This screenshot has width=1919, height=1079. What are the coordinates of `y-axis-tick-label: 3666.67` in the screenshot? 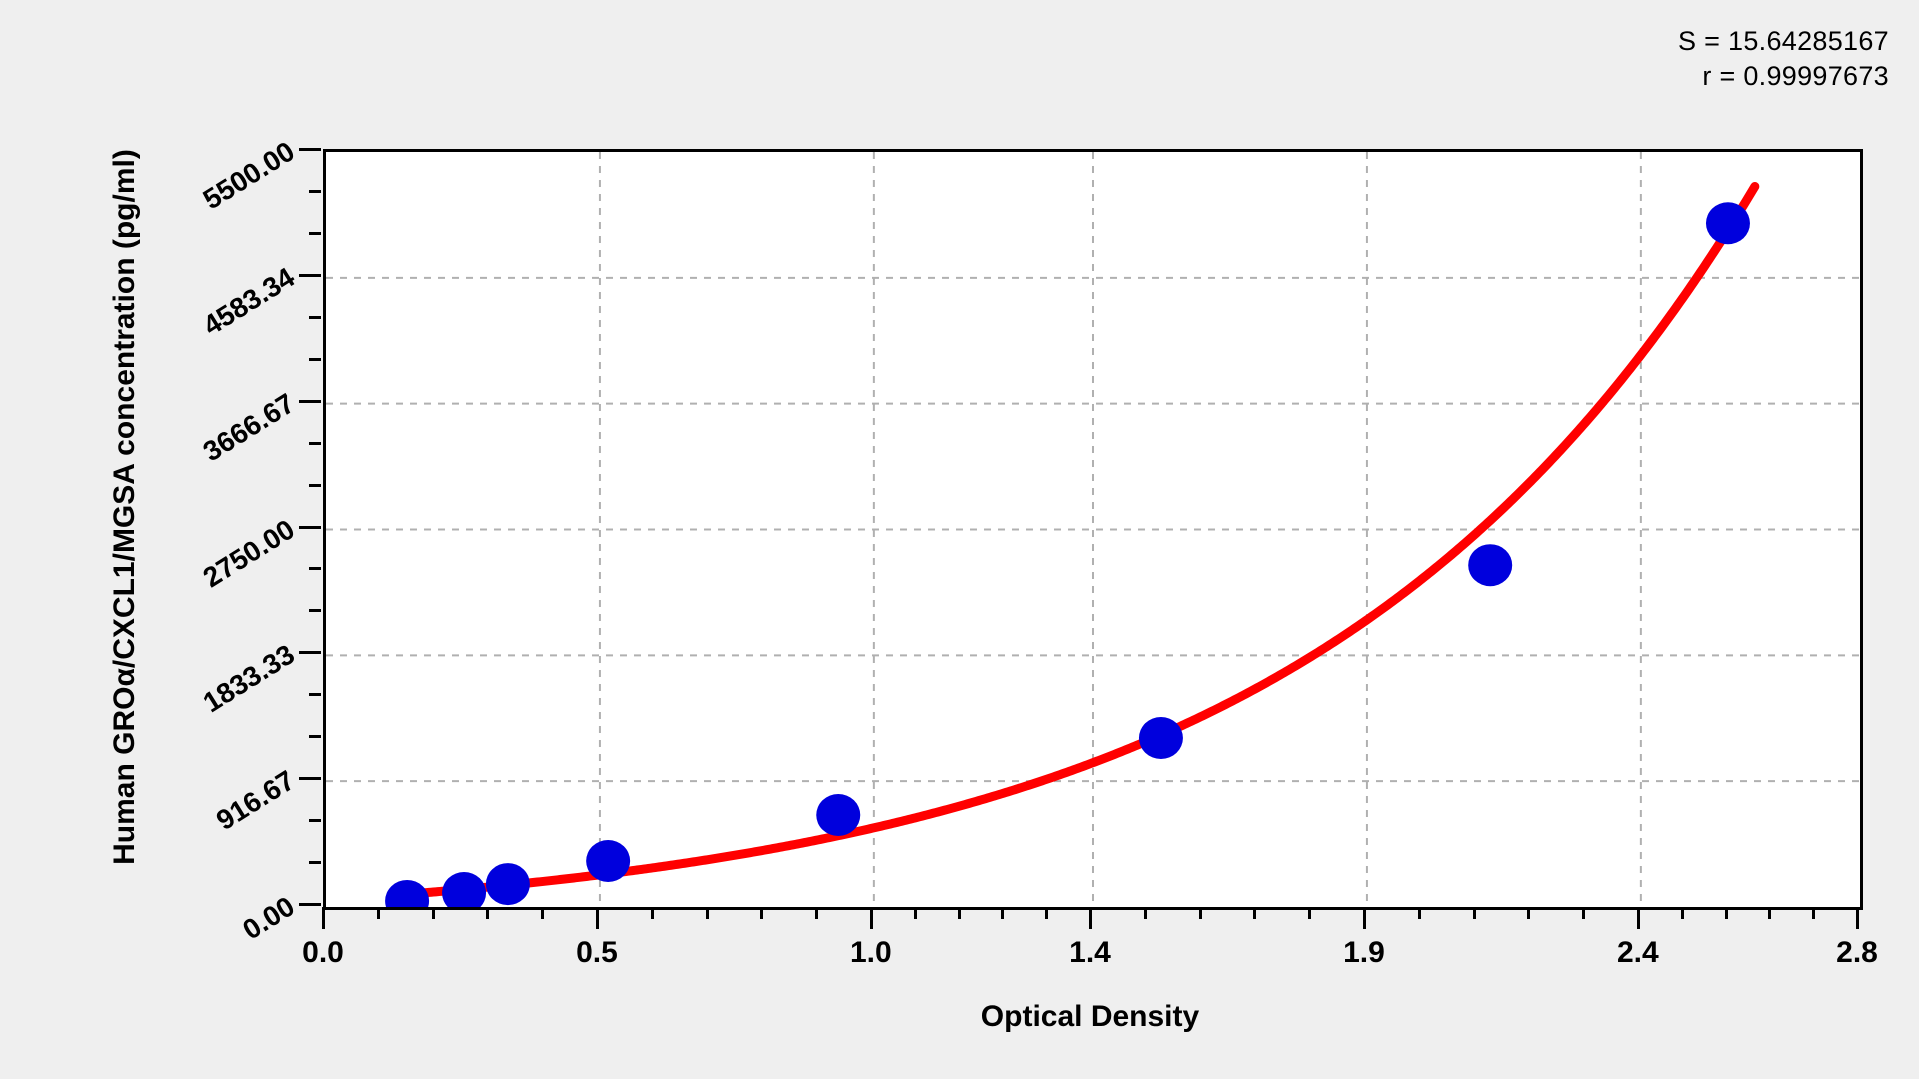 It's located at (248, 427).